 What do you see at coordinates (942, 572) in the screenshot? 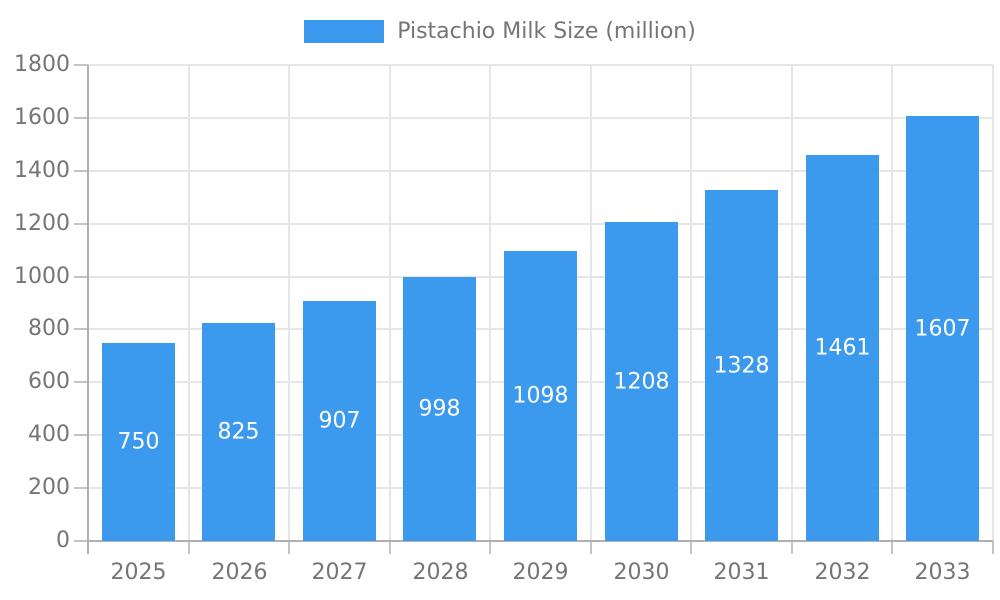
I see `x-axis-label: 2033` at bounding box center [942, 572].